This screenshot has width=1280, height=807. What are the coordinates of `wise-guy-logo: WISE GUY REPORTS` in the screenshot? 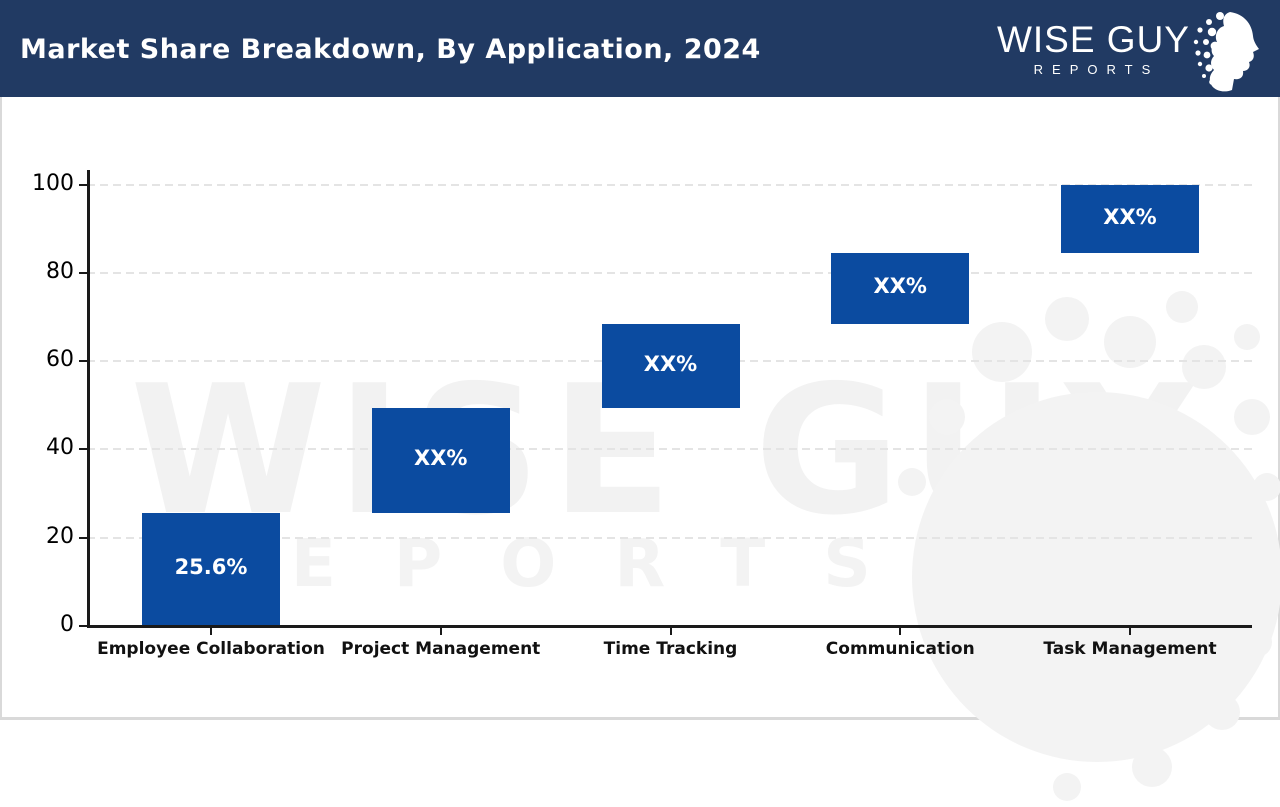 It's located at (1129, 49).